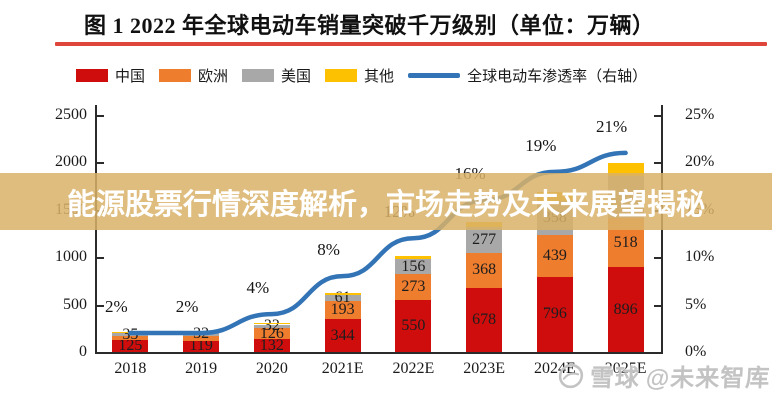 The height and width of the screenshot is (400, 772). What do you see at coordinates (359, 75) in the screenshot?
I see `legend-item-other: 其他` at bounding box center [359, 75].